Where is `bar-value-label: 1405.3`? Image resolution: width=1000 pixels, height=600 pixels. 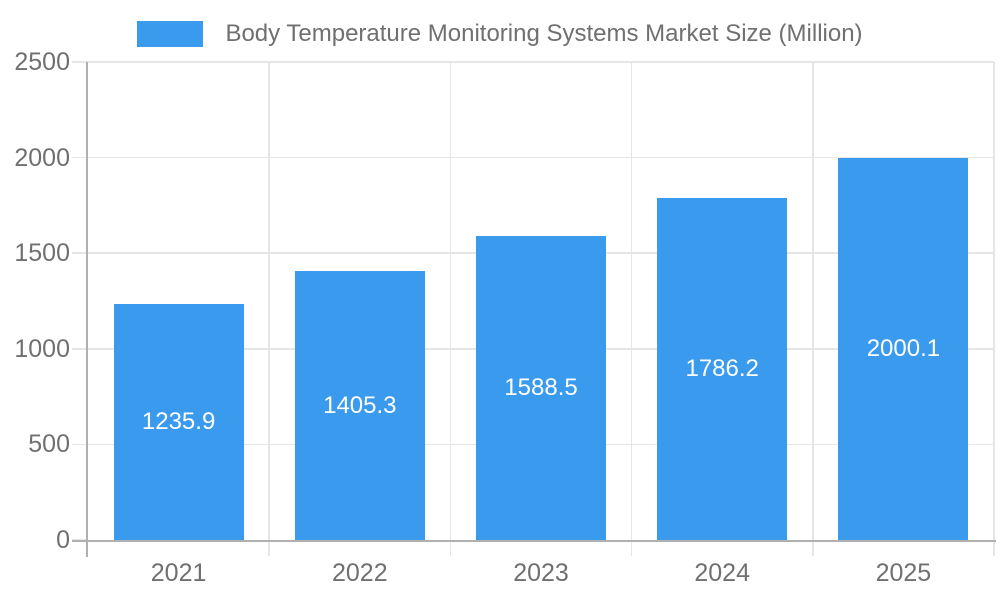 bar-value-label: 1405.3 is located at coordinates (360, 405).